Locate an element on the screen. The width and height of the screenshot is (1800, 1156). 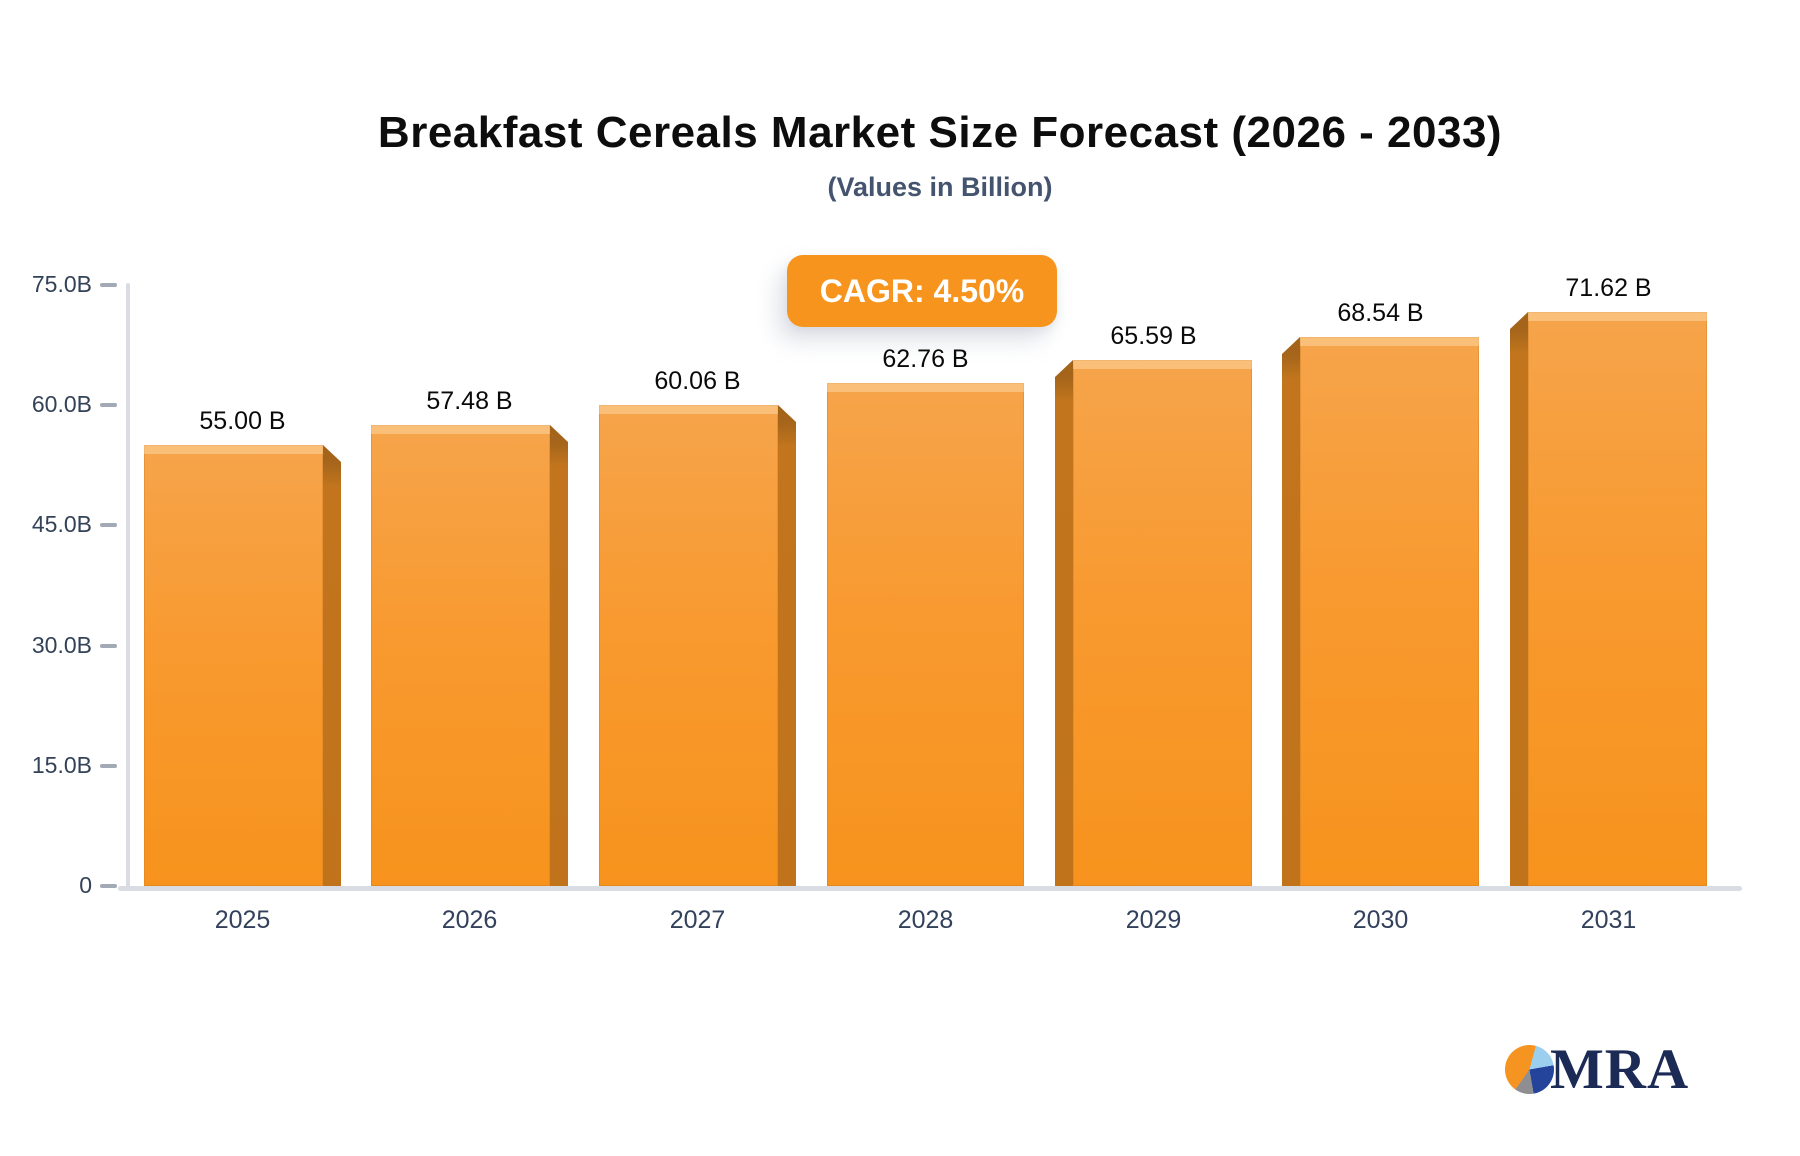
x-axis-label-2030: 2030 is located at coordinates (1380, 920).